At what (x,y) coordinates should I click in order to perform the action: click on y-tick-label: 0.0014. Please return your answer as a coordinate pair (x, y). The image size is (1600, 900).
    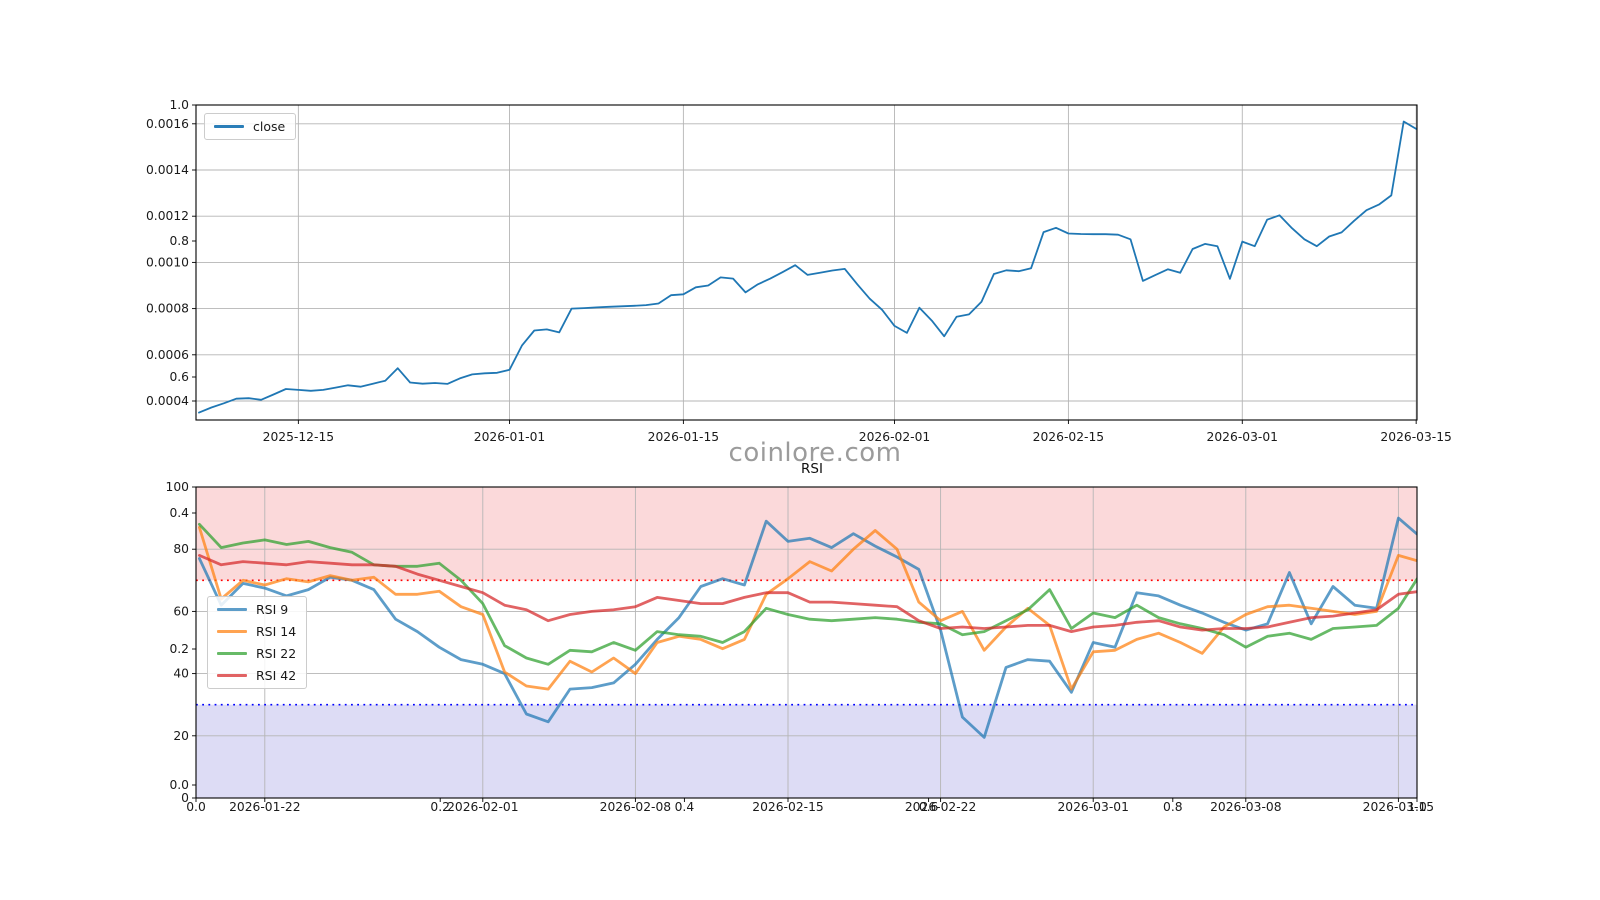
    Looking at the image, I should click on (167, 170).